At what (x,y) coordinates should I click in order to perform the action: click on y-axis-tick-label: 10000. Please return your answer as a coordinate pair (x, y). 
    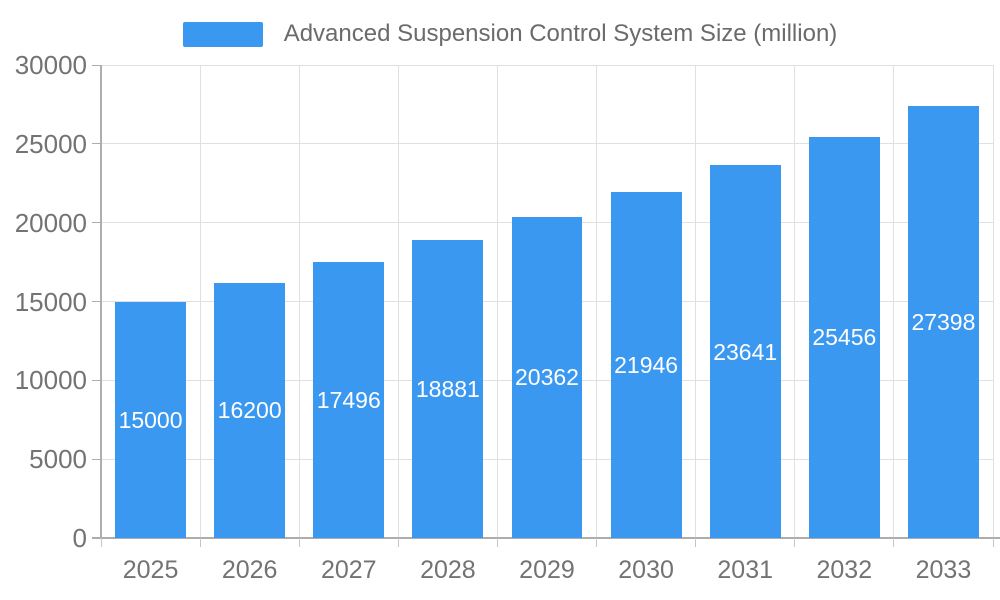
    Looking at the image, I should click on (50, 380).